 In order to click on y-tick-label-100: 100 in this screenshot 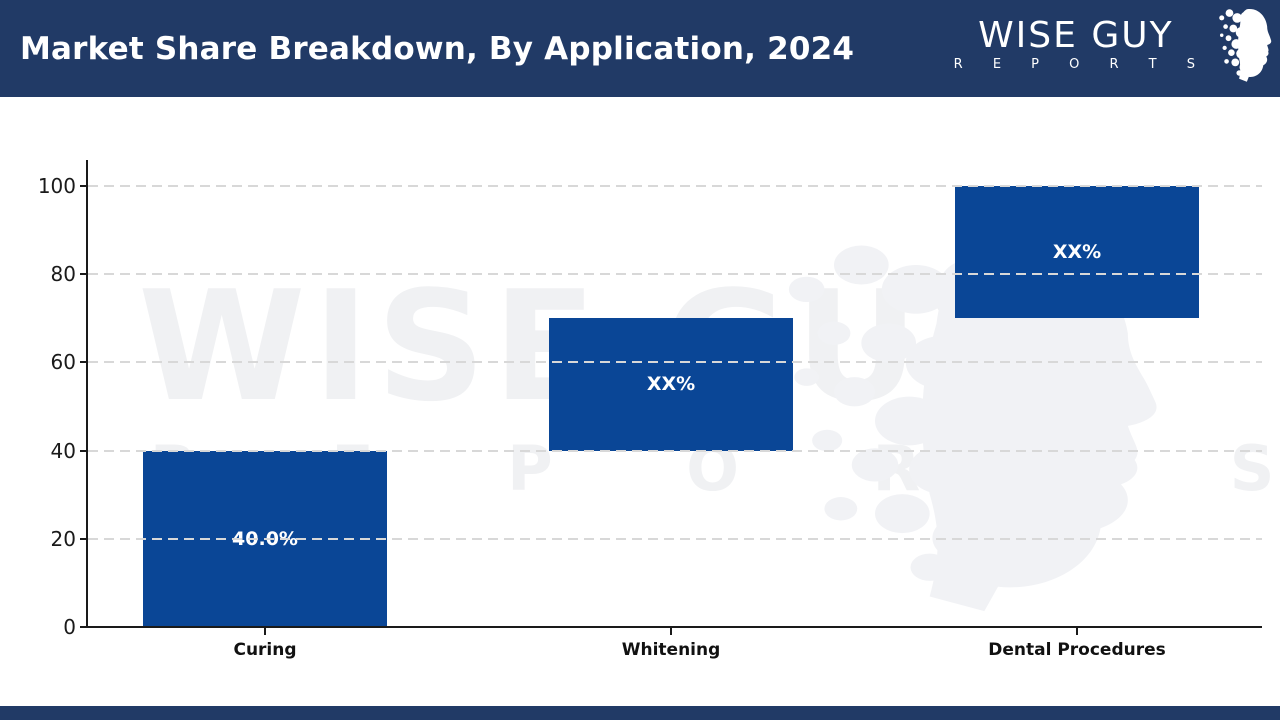, I will do `click(56, 186)`.